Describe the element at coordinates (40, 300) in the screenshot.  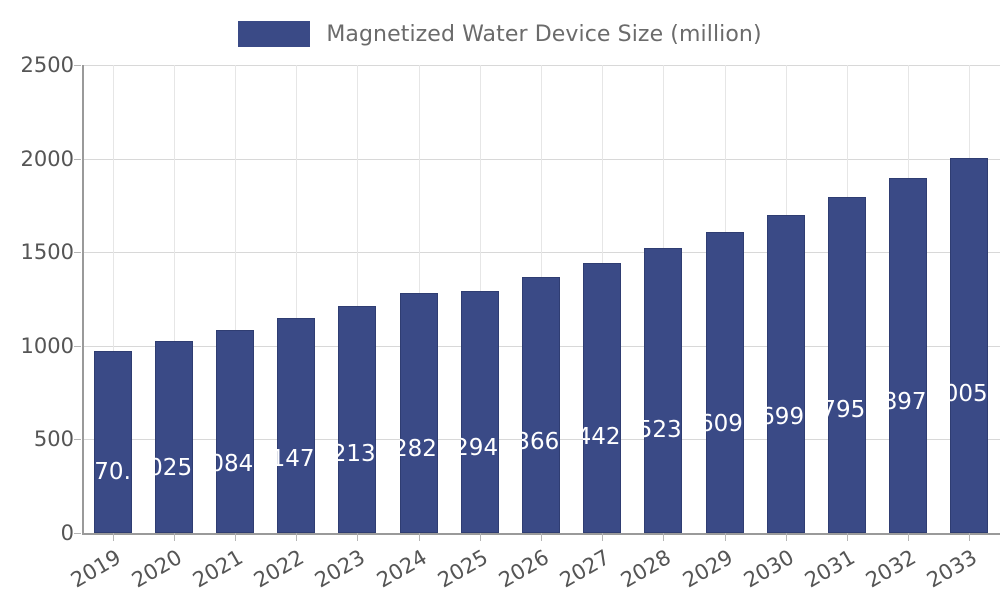
I see `y-axis-tick-labels: 0 500 1000 1500 2000 2500` at that location.